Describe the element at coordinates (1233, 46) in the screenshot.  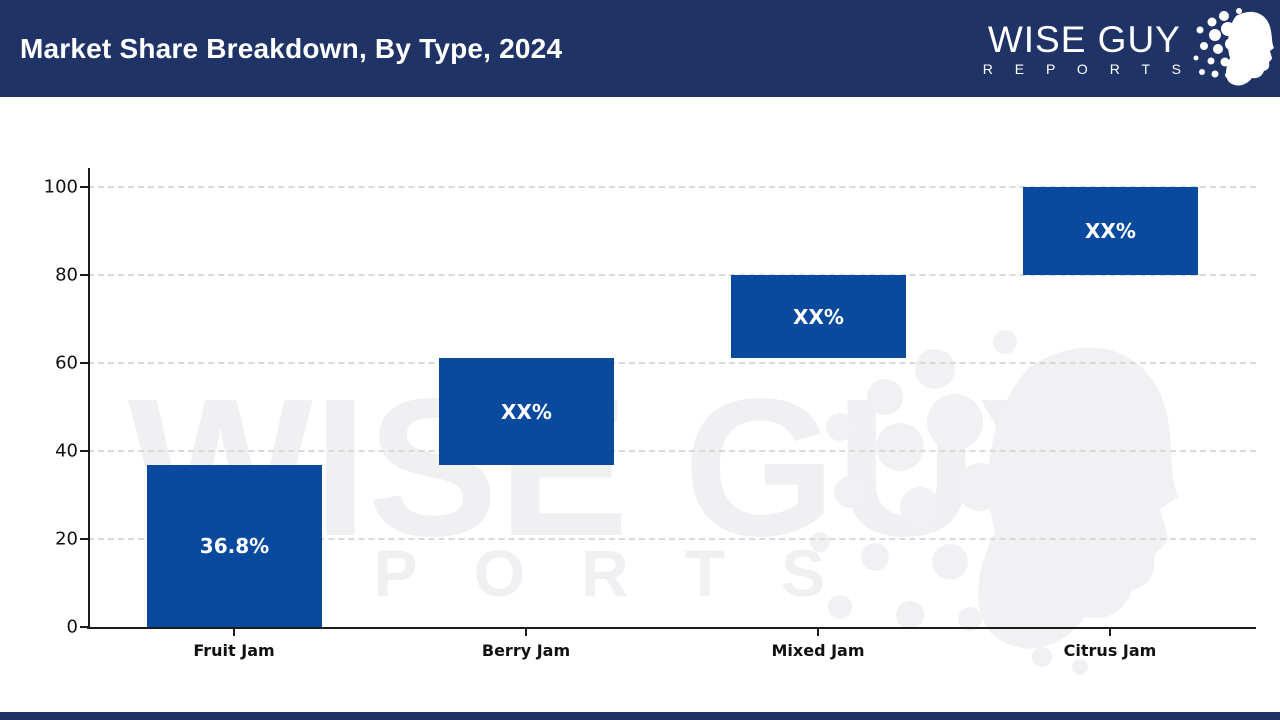
I see `logo-head-icon` at that location.